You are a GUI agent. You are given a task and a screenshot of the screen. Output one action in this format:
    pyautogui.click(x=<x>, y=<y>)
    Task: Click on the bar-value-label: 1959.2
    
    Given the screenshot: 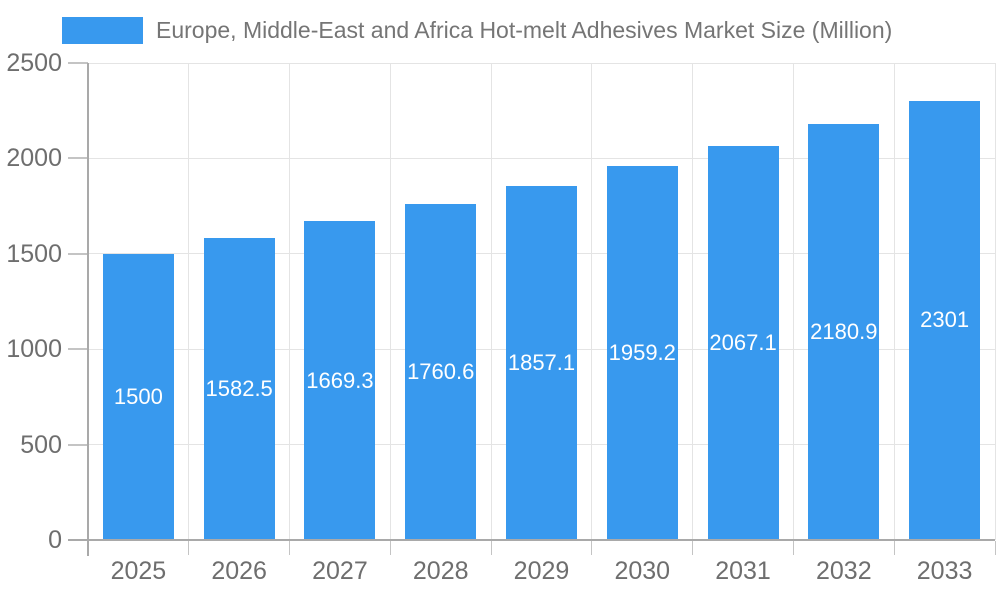 What is the action you would take?
    pyautogui.click(x=642, y=353)
    